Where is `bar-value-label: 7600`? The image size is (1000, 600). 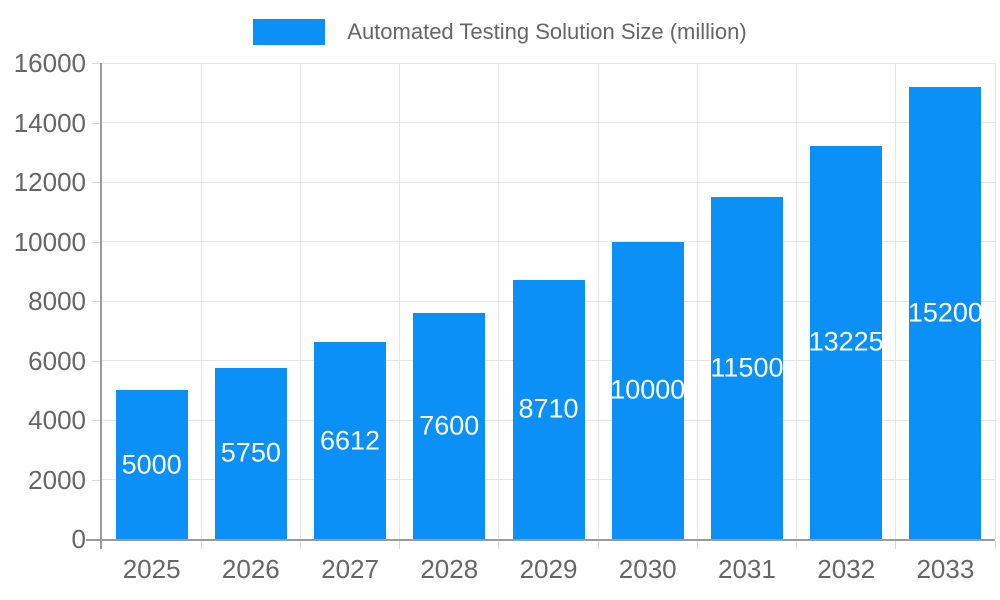
bar-value-label: 7600 is located at coordinates (449, 425).